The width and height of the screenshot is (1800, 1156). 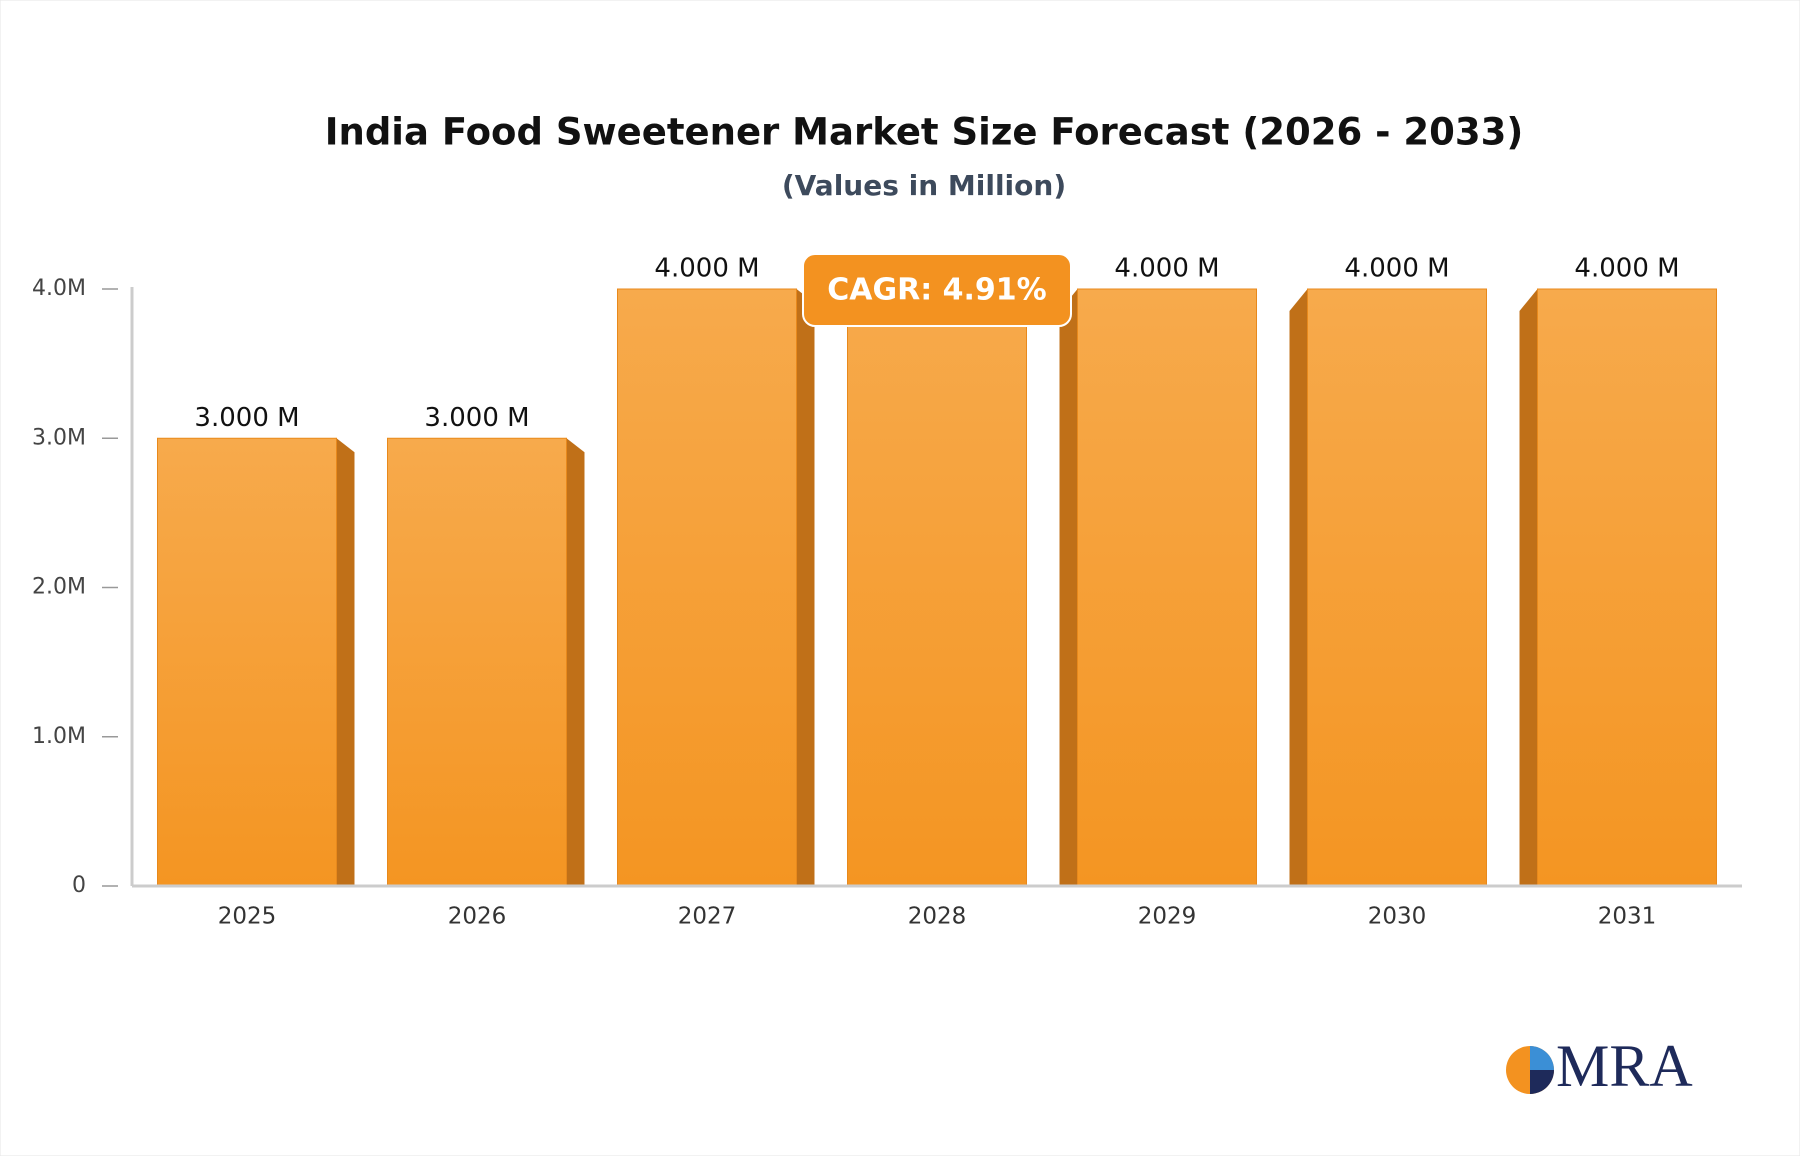 I want to click on x-tick-label: 2031, so click(x=1627, y=917).